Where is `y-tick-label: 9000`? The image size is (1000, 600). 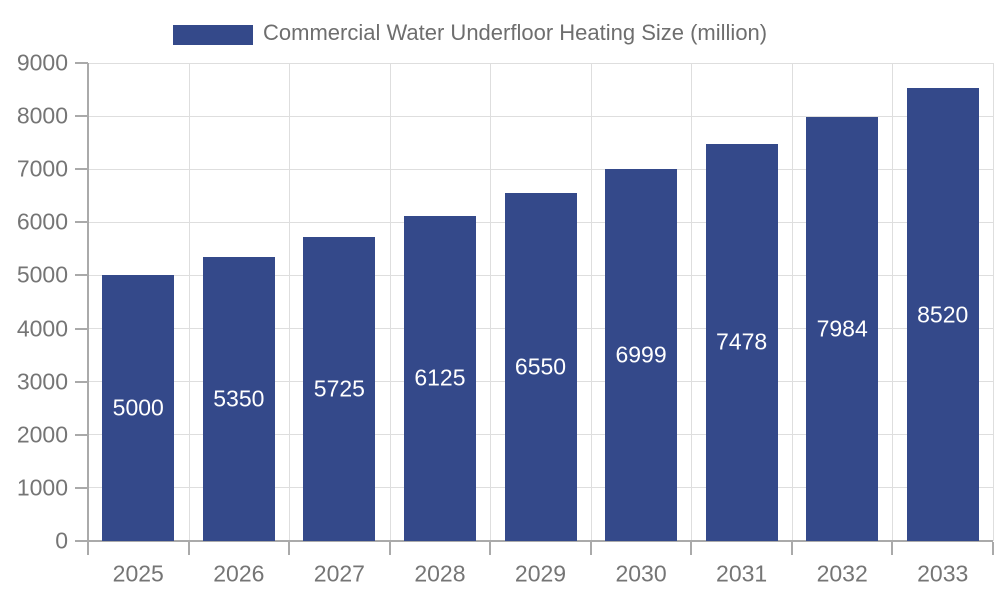
y-tick-label: 9000 is located at coordinates (42, 62).